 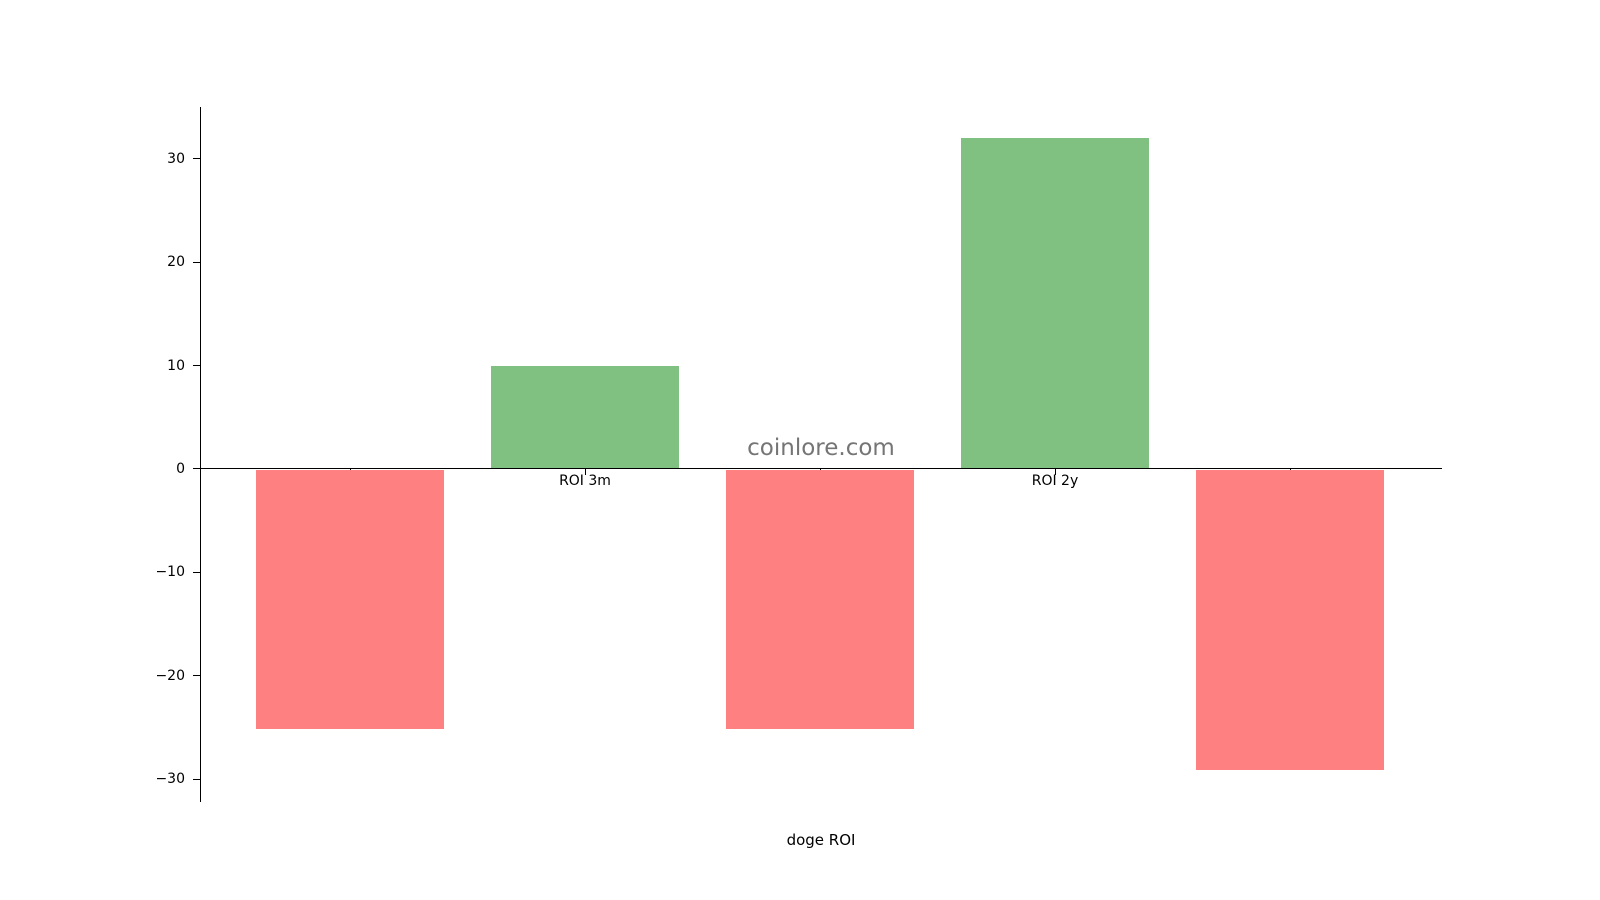 What do you see at coordinates (821, 469) in the screenshot?
I see `x-axis-line` at bounding box center [821, 469].